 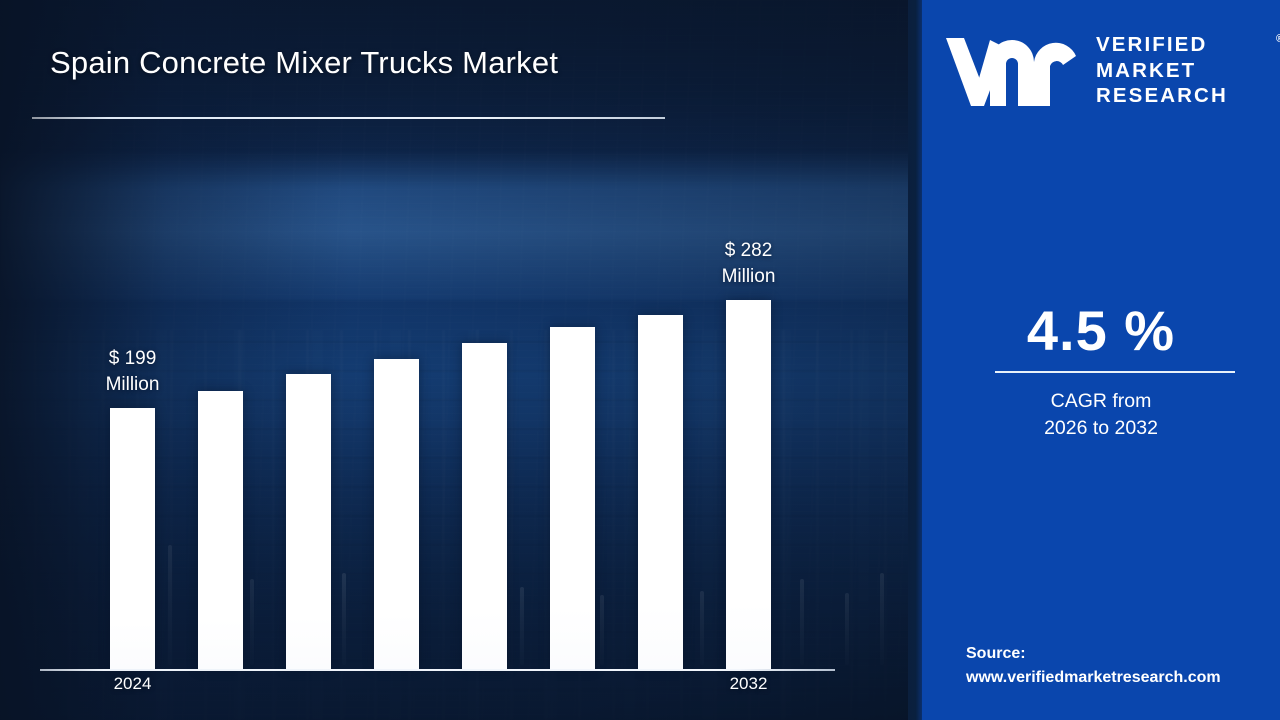 I want to click on bar-value-label: $ 199 Million, so click(x=132, y=372).